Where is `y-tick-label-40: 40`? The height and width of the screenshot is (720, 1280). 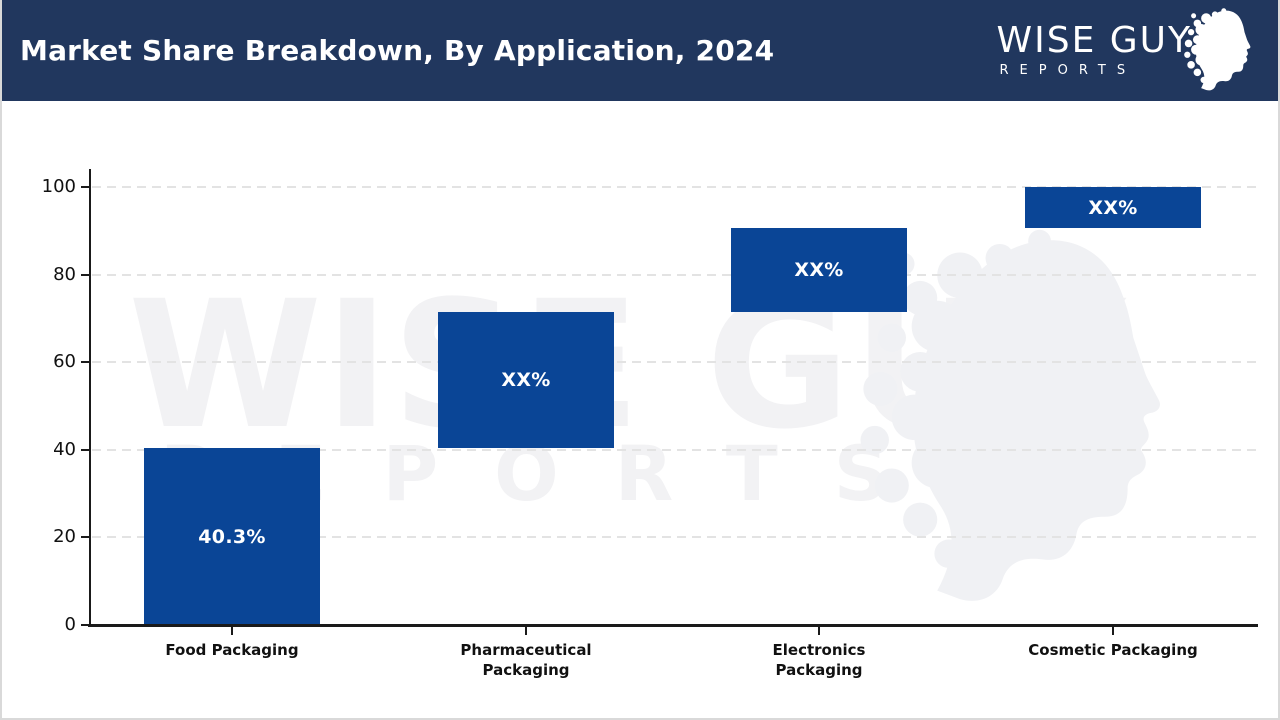
y-tick-label-40: 40 is located at coordinates (64, 449).